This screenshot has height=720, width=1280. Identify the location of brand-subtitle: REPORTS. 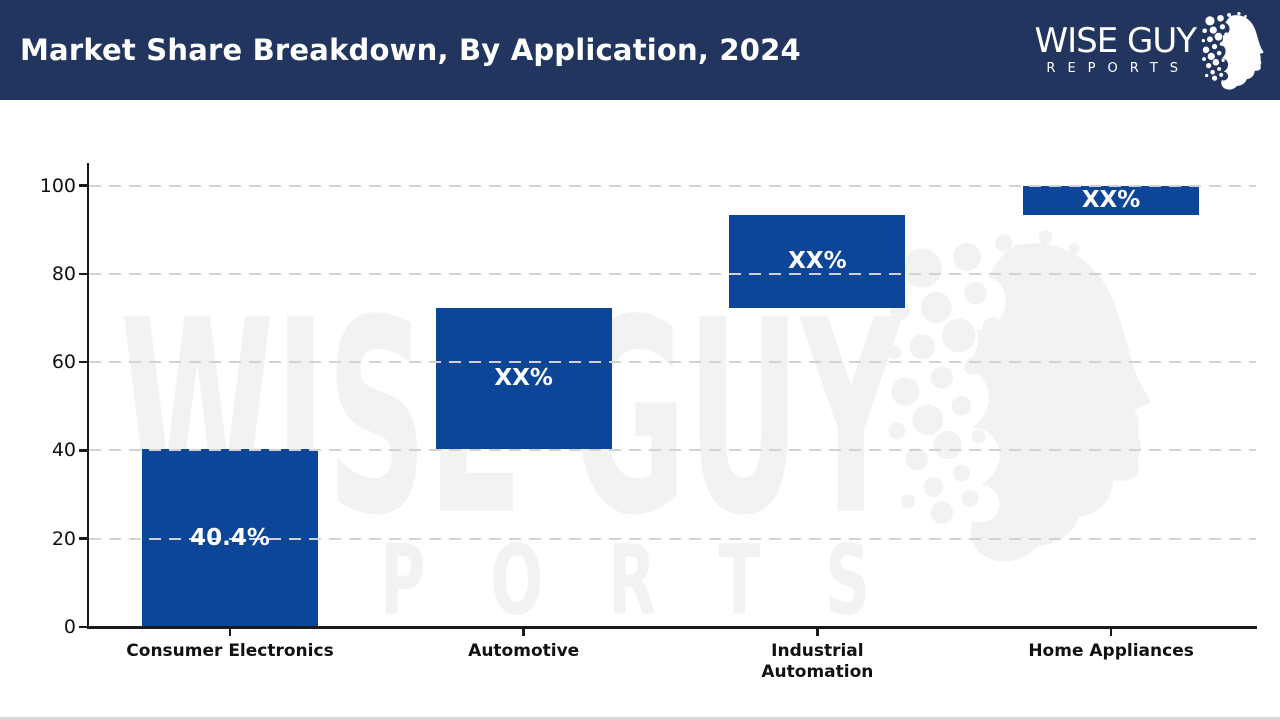
(1118, 68).